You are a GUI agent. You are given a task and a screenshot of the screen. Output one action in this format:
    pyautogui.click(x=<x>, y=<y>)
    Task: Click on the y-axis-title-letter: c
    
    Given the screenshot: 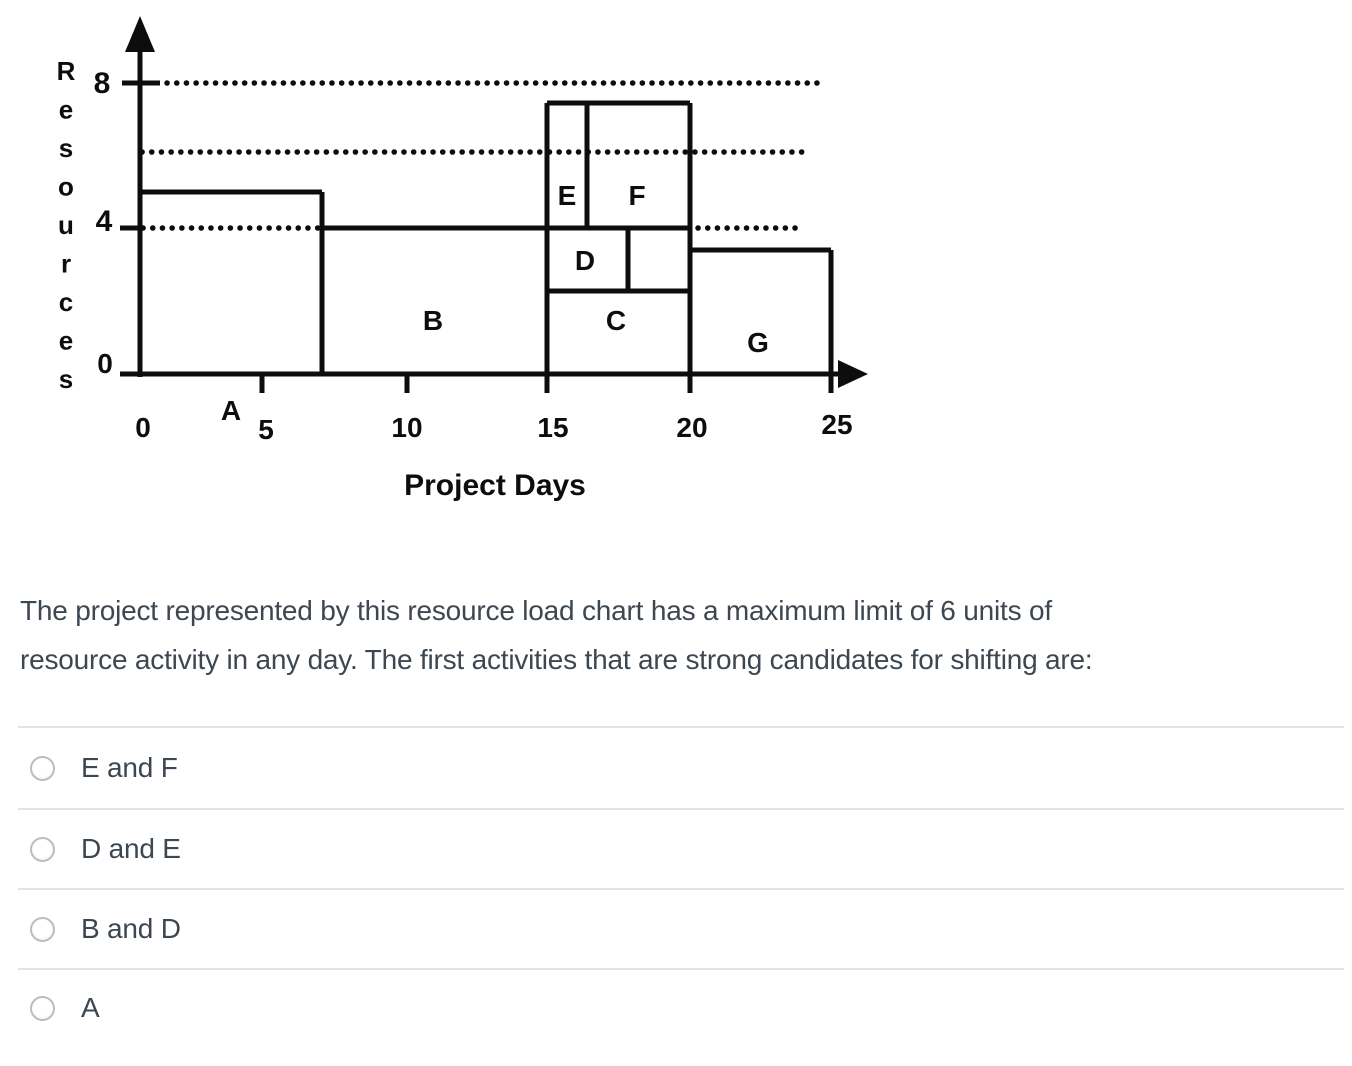 What is the action you would take?
    pyautogui.click(x=66, y=302)
    